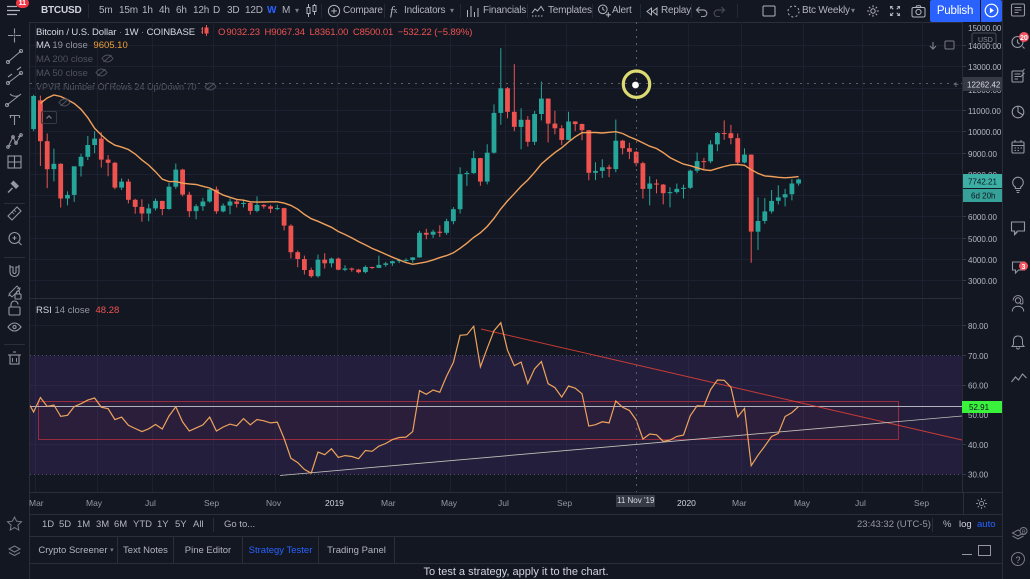 The width and height of the screenshot is (1030, 579). What do you see at coordinates (978, 475) in the screenshot?
I see `svg-text: 30.00` at bounding box center [978, 475].